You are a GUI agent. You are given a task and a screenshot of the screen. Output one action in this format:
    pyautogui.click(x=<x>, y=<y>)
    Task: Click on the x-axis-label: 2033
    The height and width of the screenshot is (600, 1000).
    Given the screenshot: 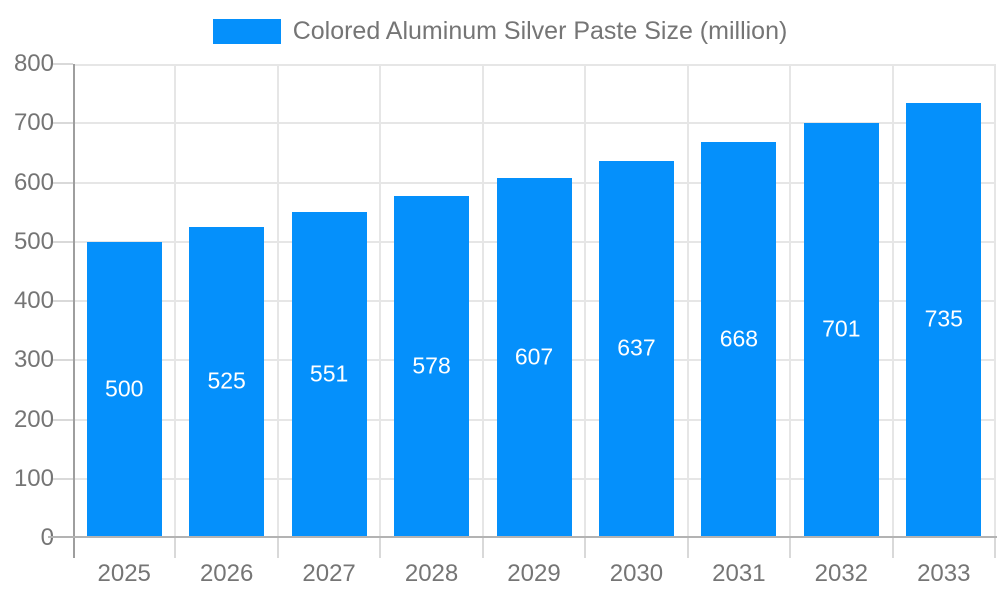 What is the action you would take?
    pyautogui.click(x=944, y=573)
    